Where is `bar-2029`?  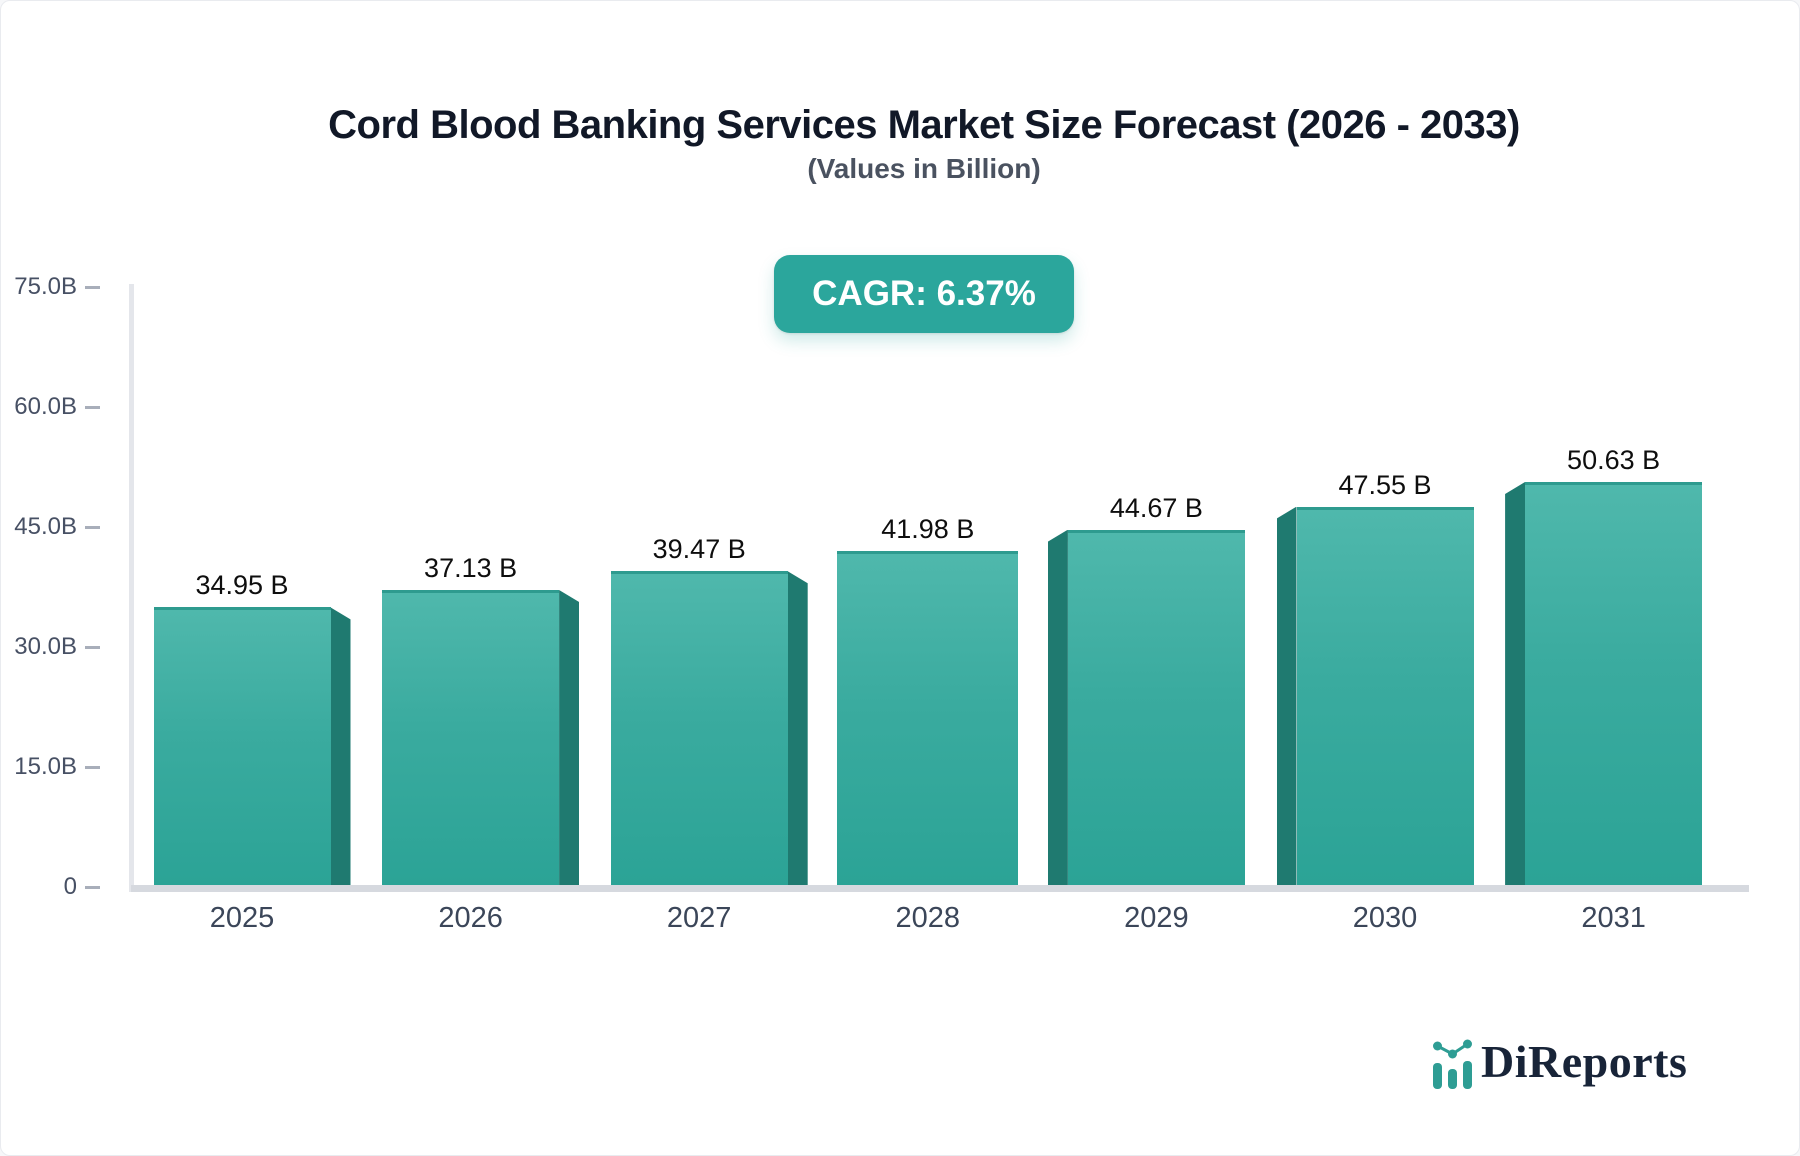
bar-2029 is located at coordinates (1156, 708).